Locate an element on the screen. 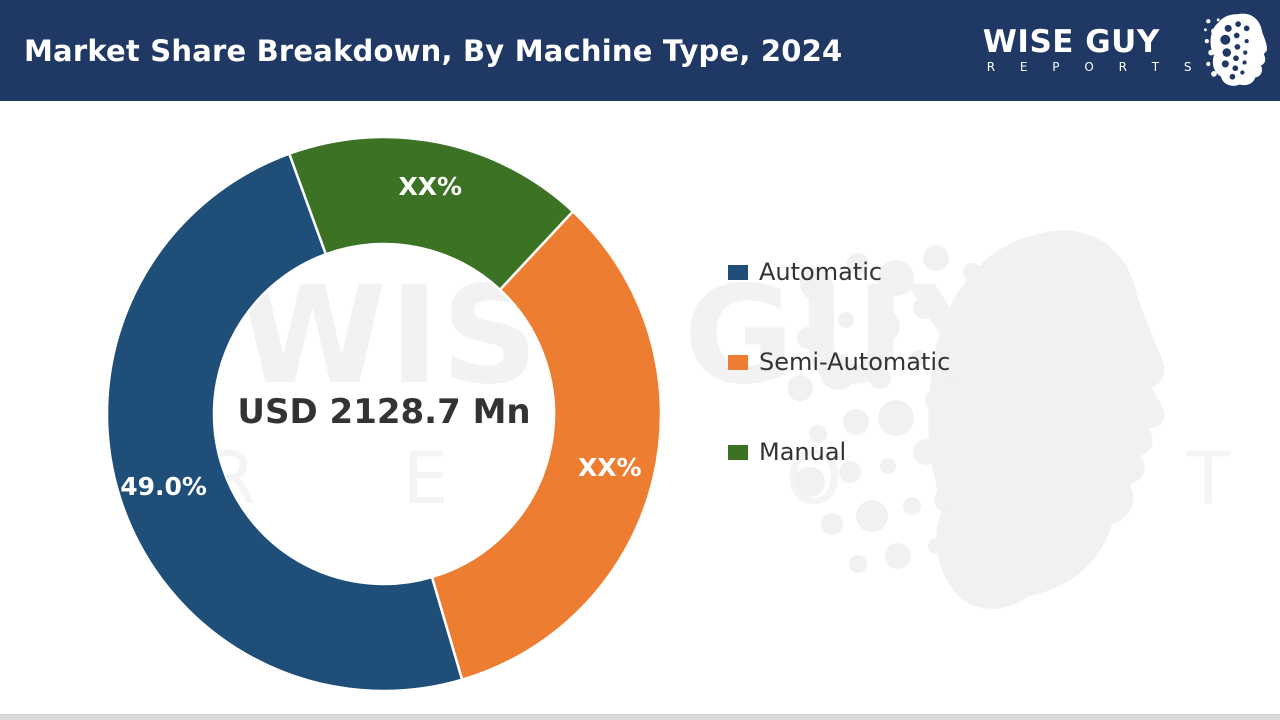 The image size is (1280, 720). legend-swatch-manual is located at coordinates (738, 452).